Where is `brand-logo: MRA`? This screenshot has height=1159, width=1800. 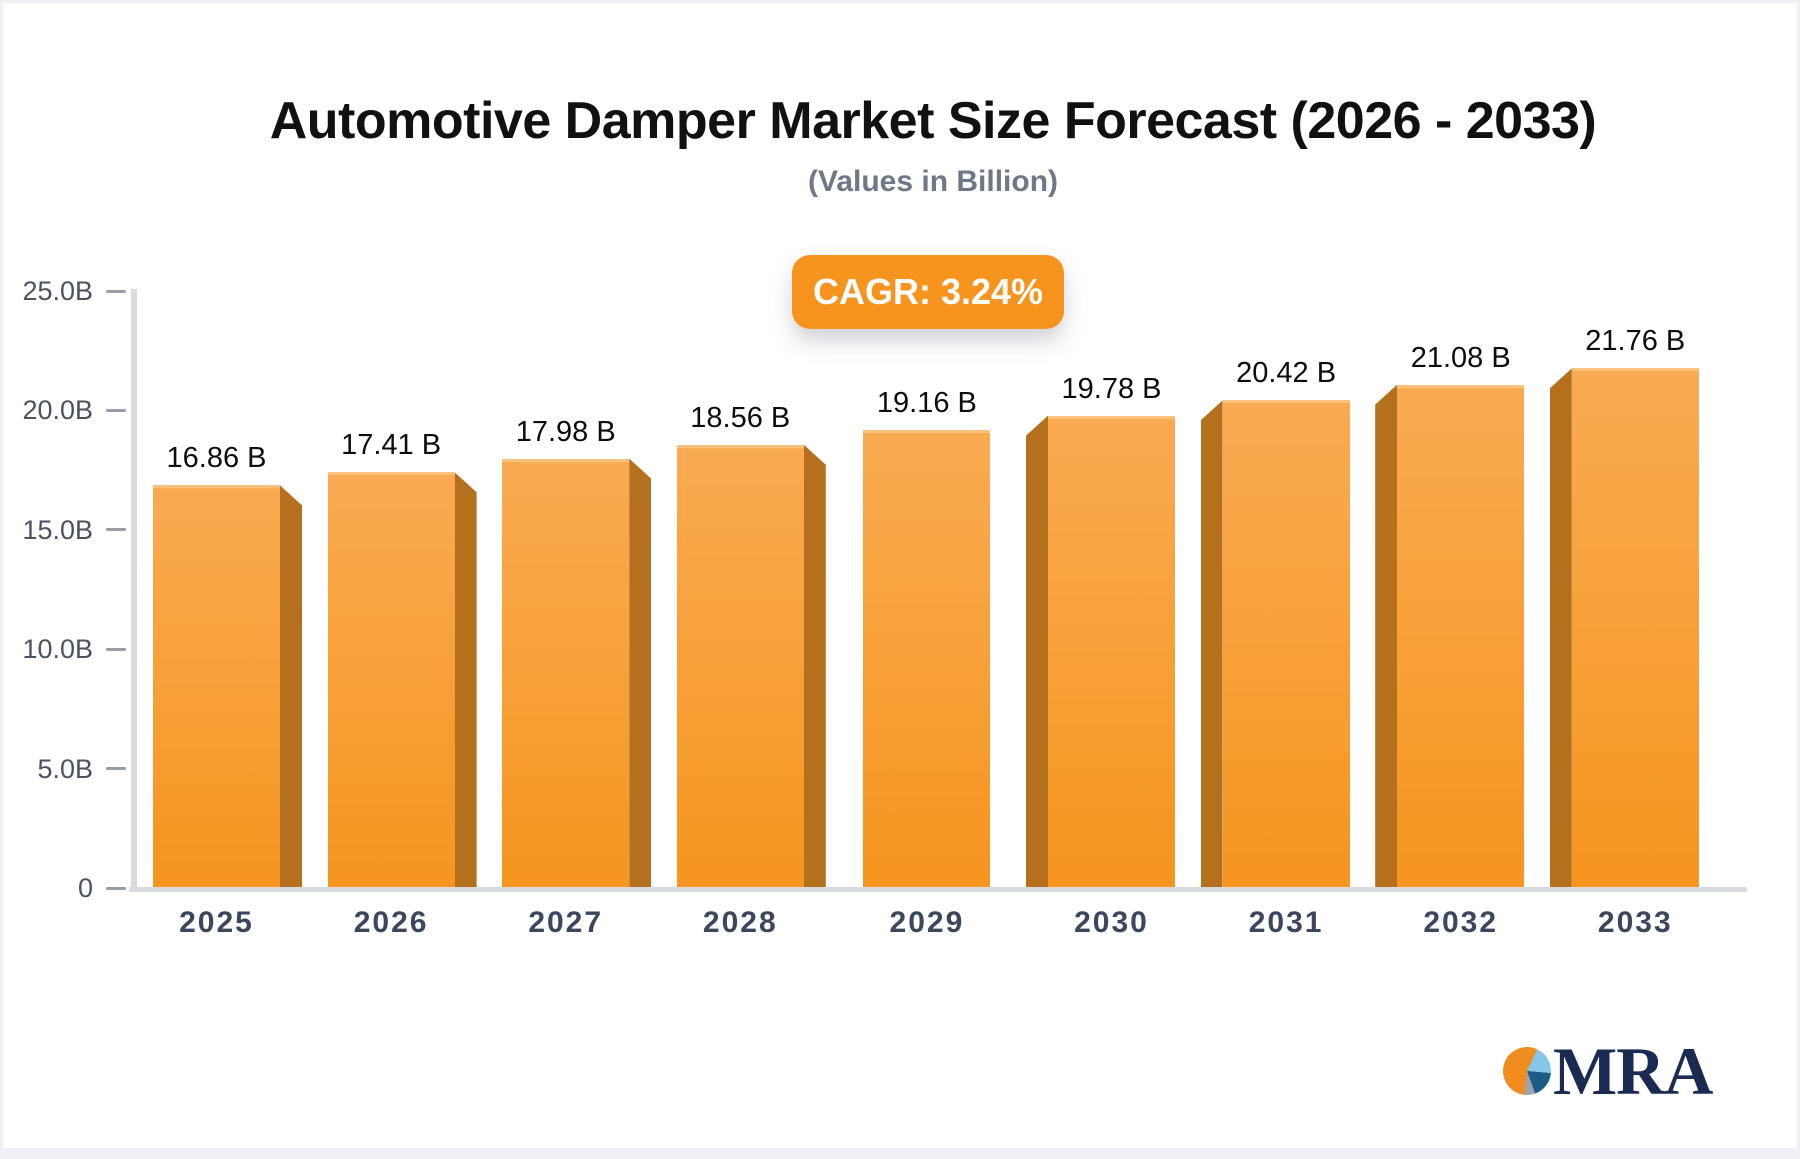
brand-logo: MRA is located at coordinates (1608, 1071).